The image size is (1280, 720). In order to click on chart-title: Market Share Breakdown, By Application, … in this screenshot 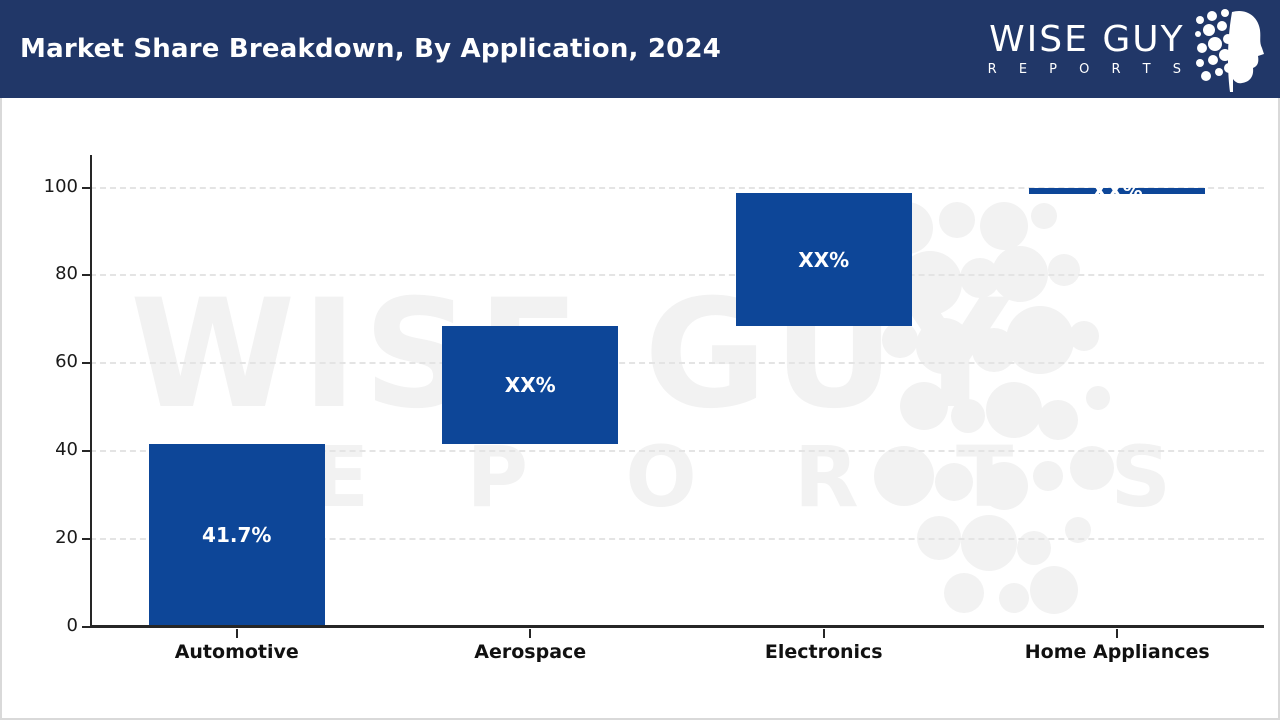, I will do `click(371, 49)`.